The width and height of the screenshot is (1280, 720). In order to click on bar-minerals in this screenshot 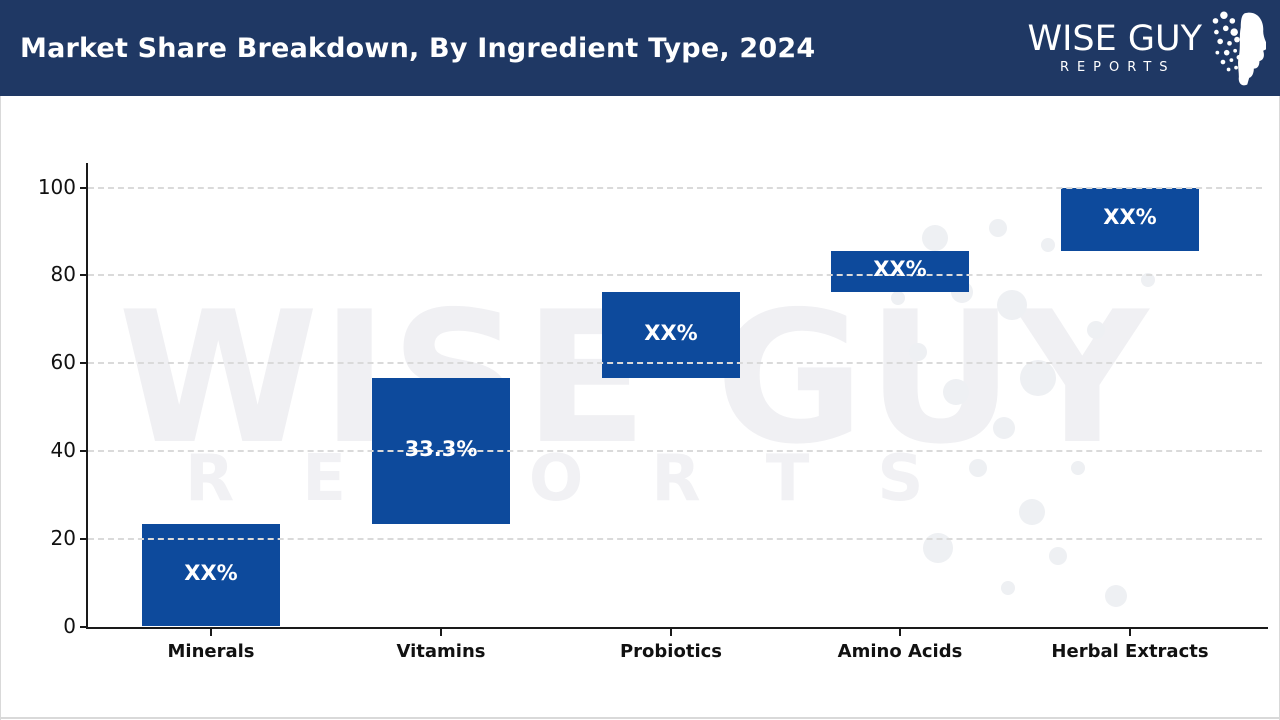, I will do `click(211, 575)`.